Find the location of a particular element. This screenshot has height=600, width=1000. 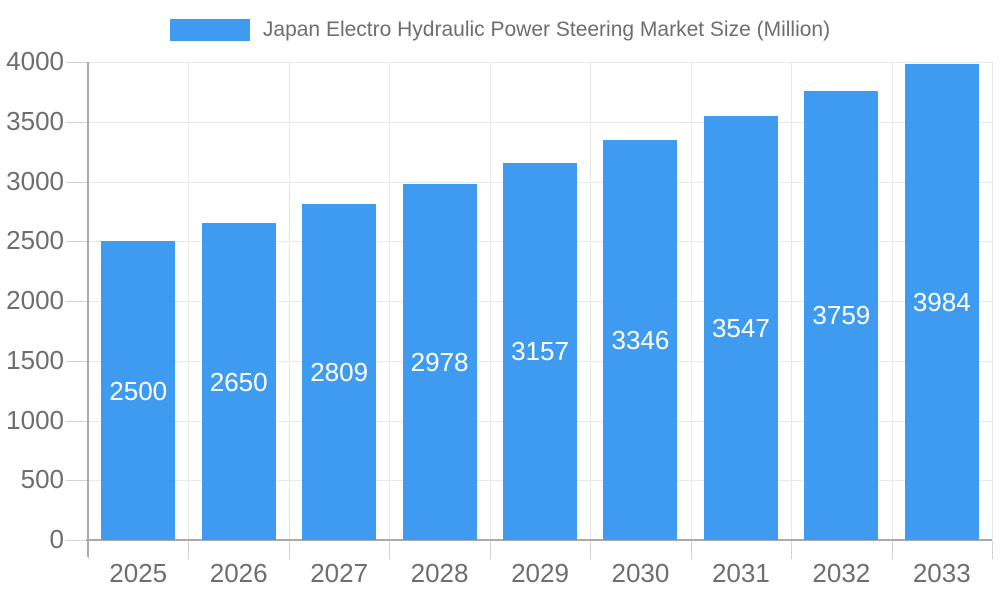

bar: 3759 is located at coordinates (841, 315).